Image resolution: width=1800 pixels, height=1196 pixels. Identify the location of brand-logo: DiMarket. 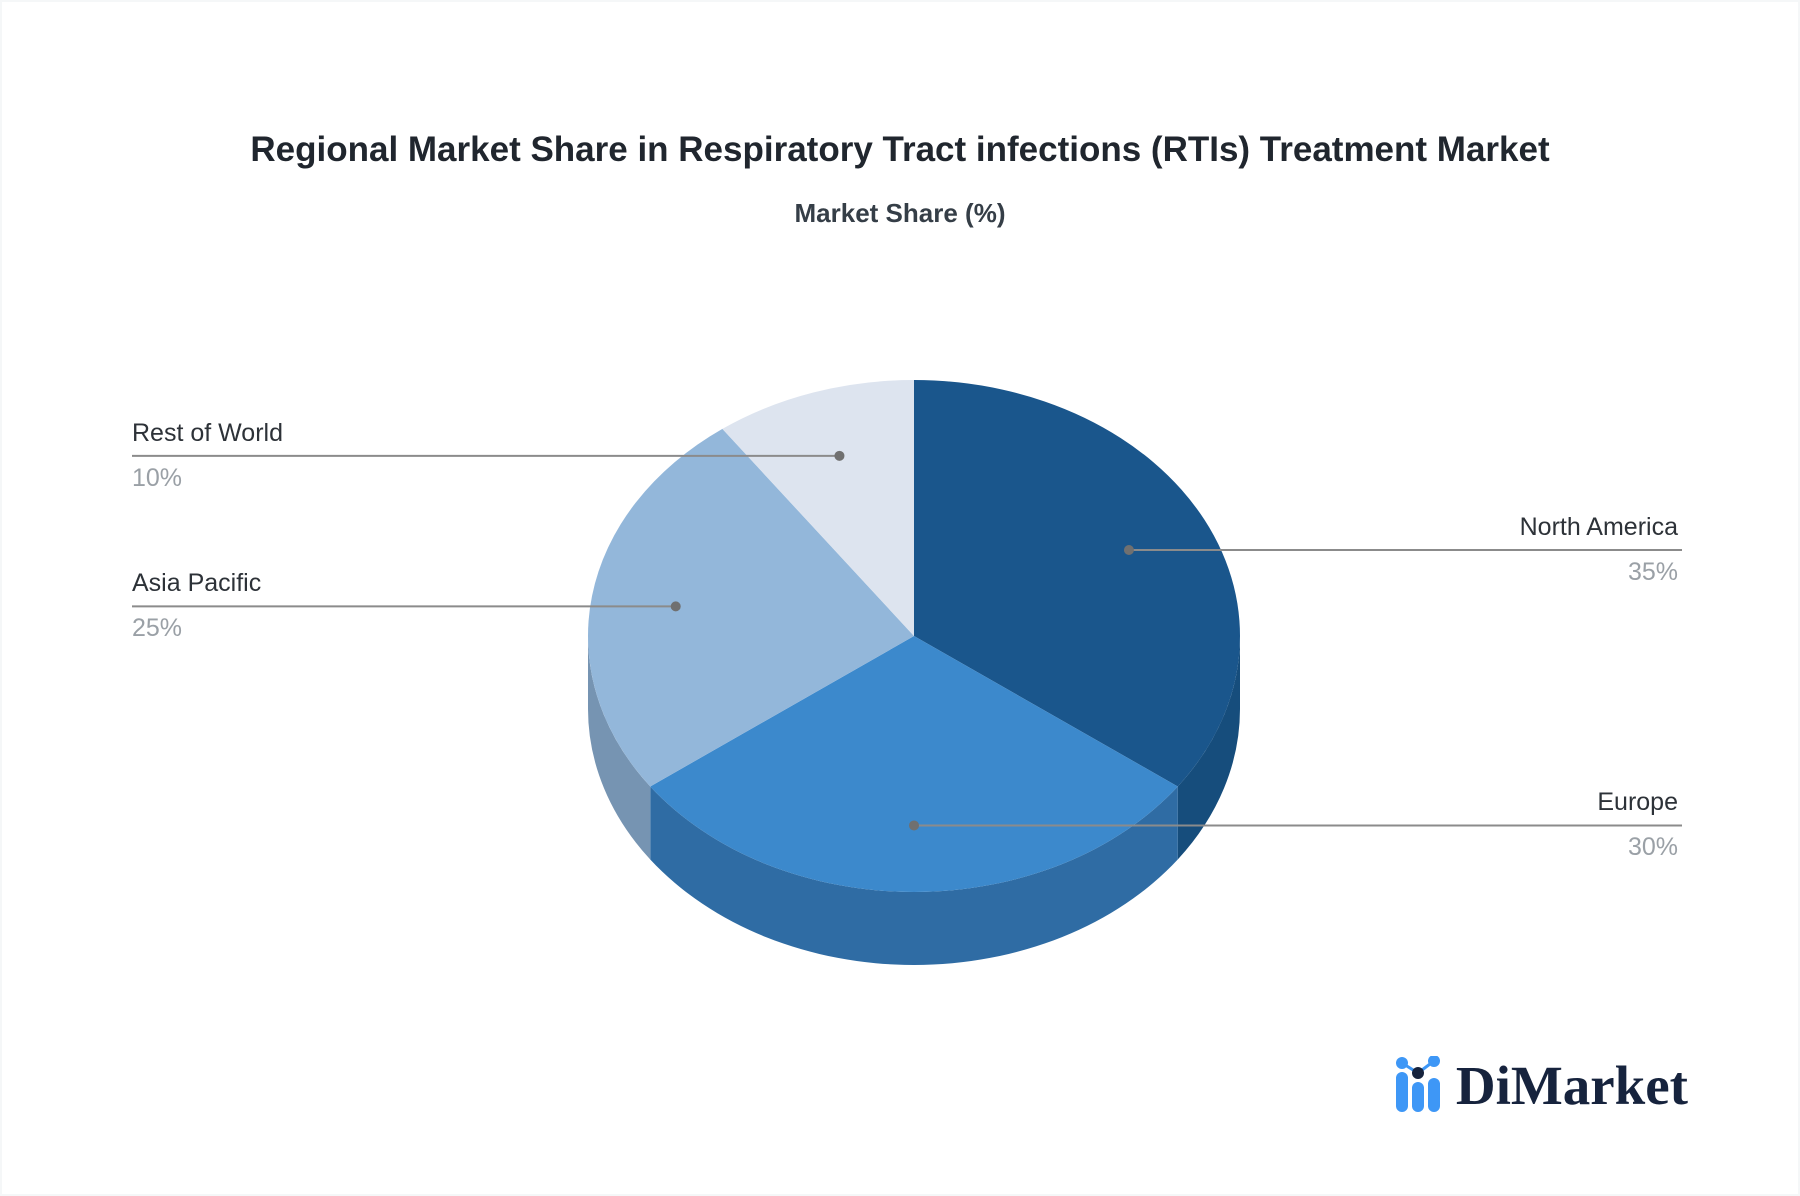
(1541, 1085).